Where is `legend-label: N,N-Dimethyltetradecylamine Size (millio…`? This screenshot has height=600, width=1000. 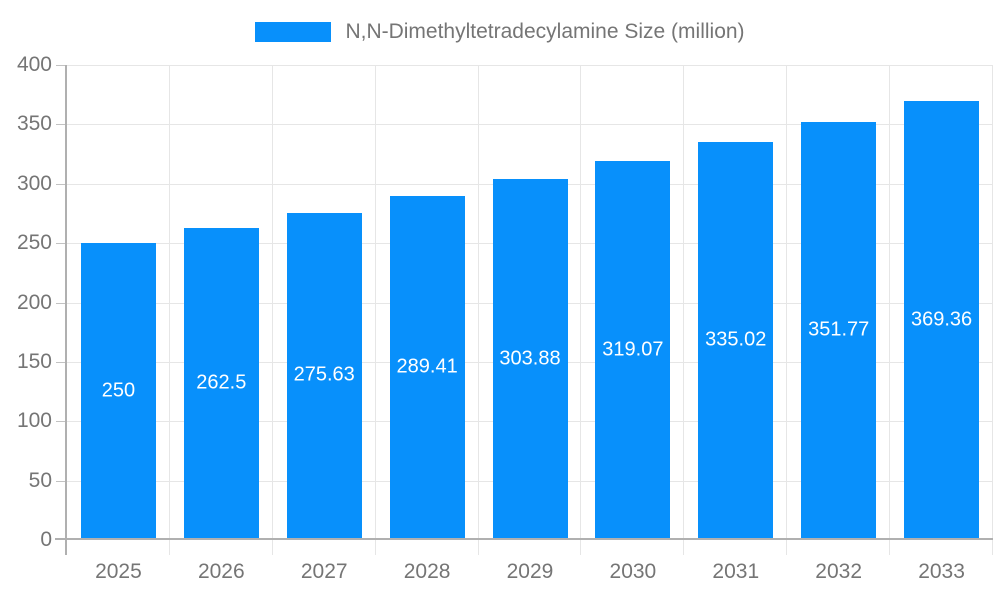
legend-label: N,N-Dimethyltetradecylamine Size (millio… is located at coordinates (545, 31).